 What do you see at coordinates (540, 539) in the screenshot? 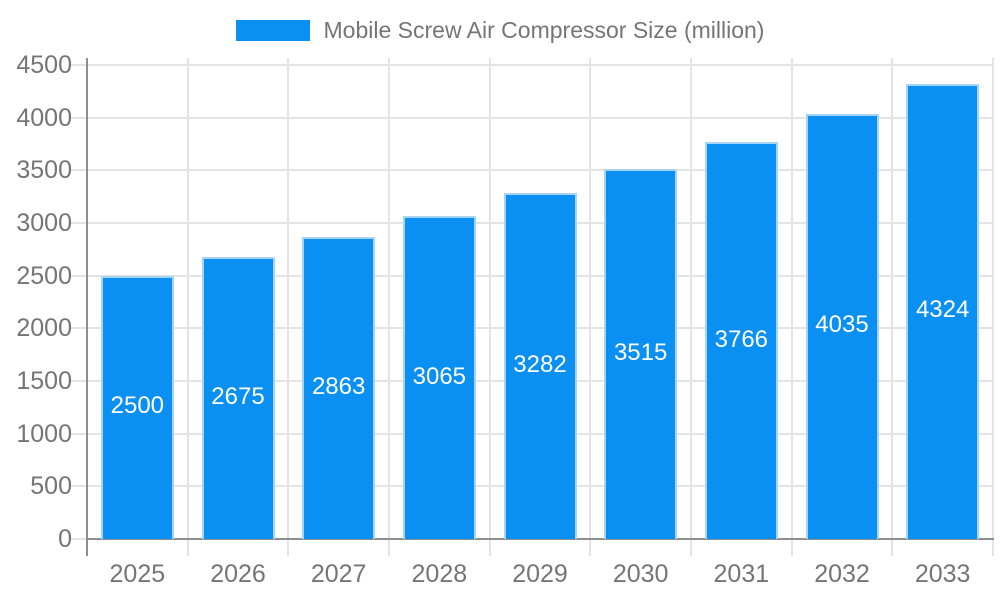
I see `x-axis-line` at bounding box center [540, 539].